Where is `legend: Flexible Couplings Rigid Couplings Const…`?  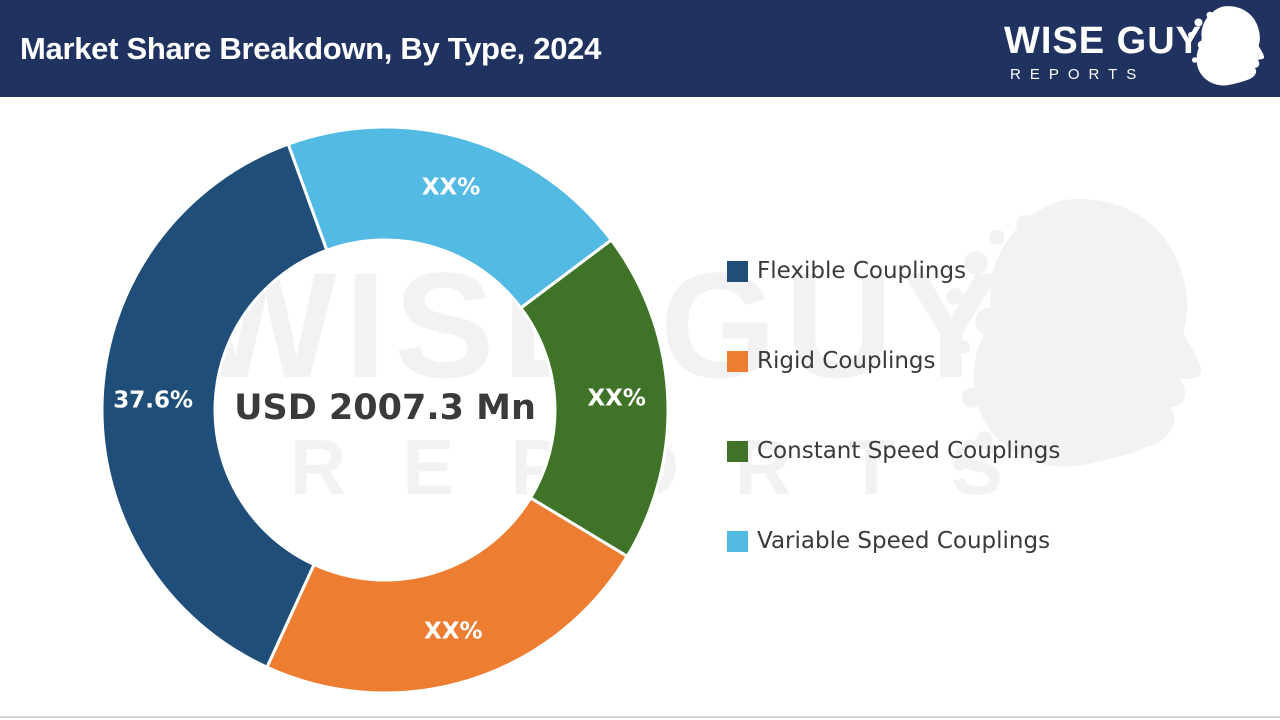
legend: Flexible Couplings Rigid Couplings Const… is located at coordinates (893, 406).